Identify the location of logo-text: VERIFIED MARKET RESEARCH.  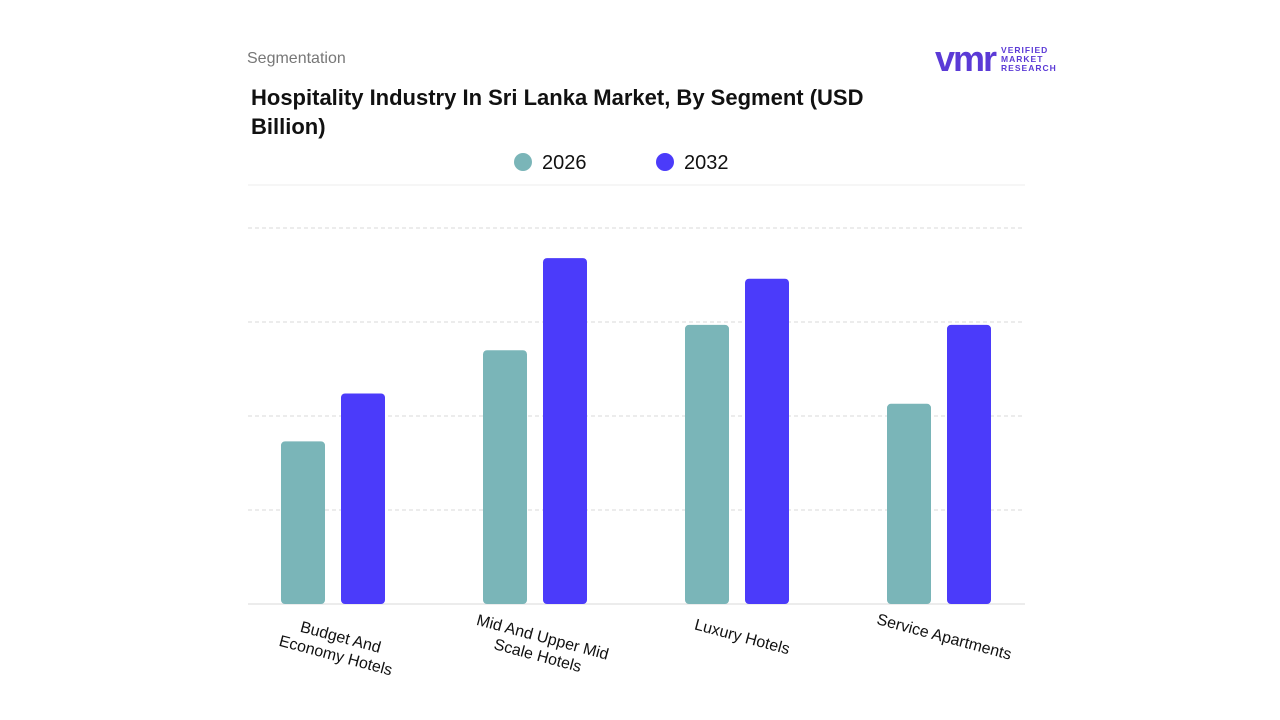
(1029, 58).